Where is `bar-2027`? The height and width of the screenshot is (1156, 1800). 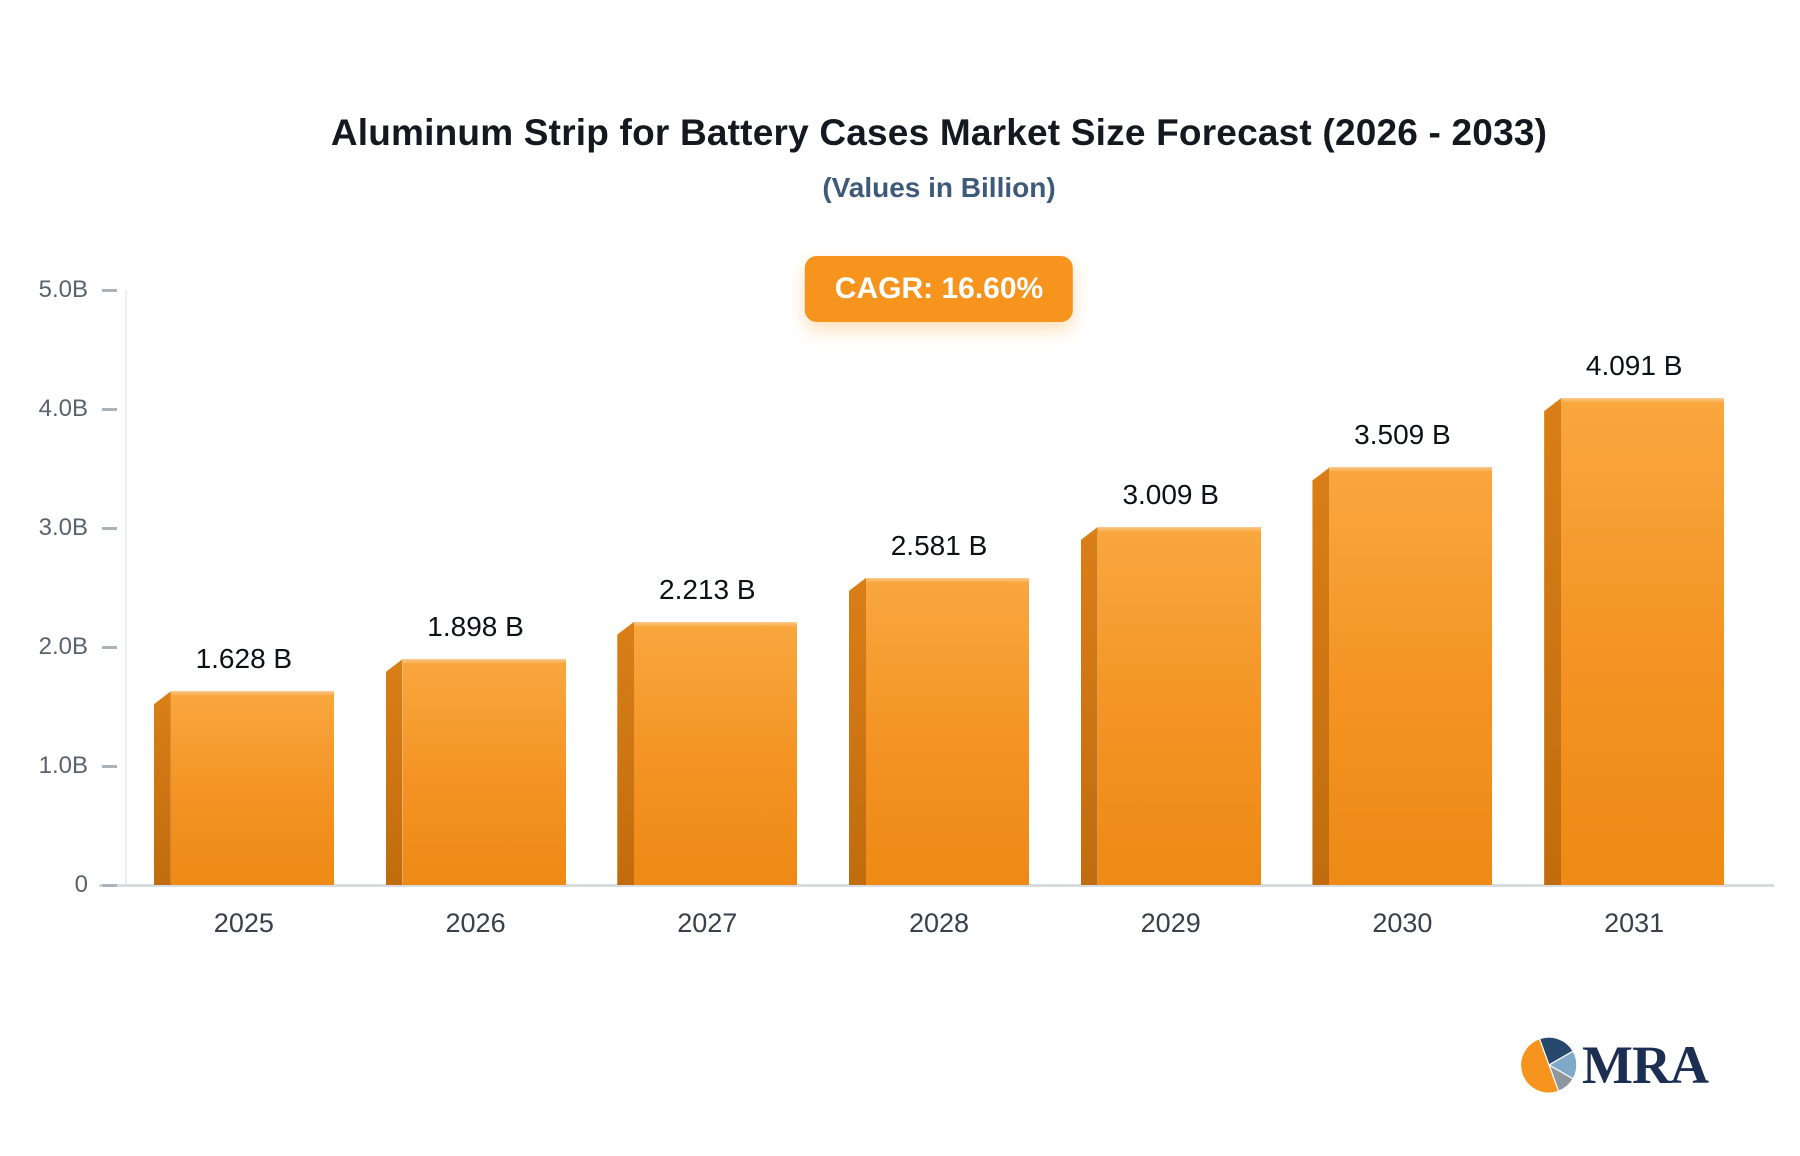
bar-2027 is located at coordinates (707, 753).